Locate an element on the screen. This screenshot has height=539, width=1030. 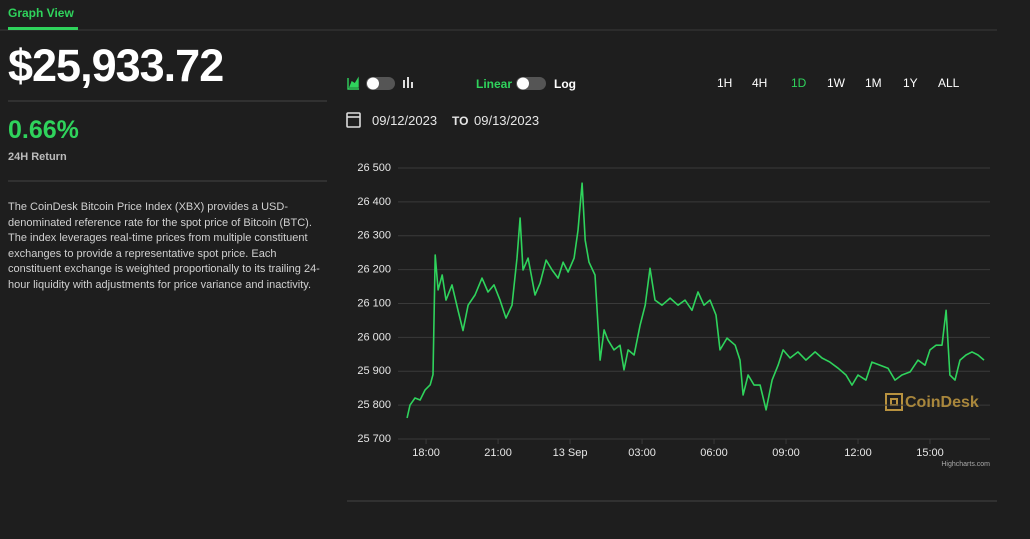
calendar-icon is located at coordinates (353, 120).